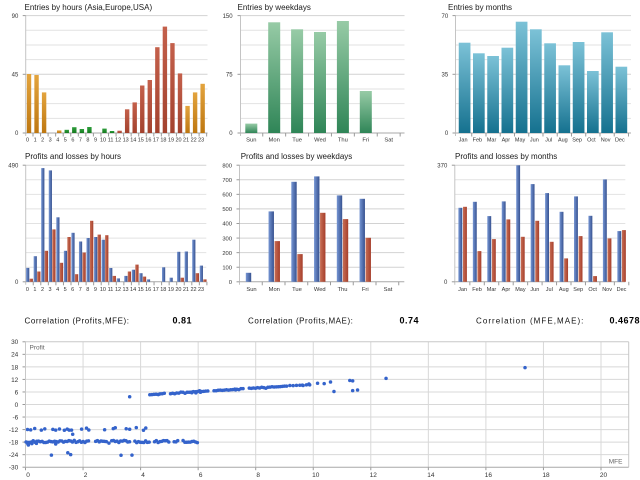  Describe the element at coordinates (227, 196) in the screenshot. I see `svg-text: 600` at that location.